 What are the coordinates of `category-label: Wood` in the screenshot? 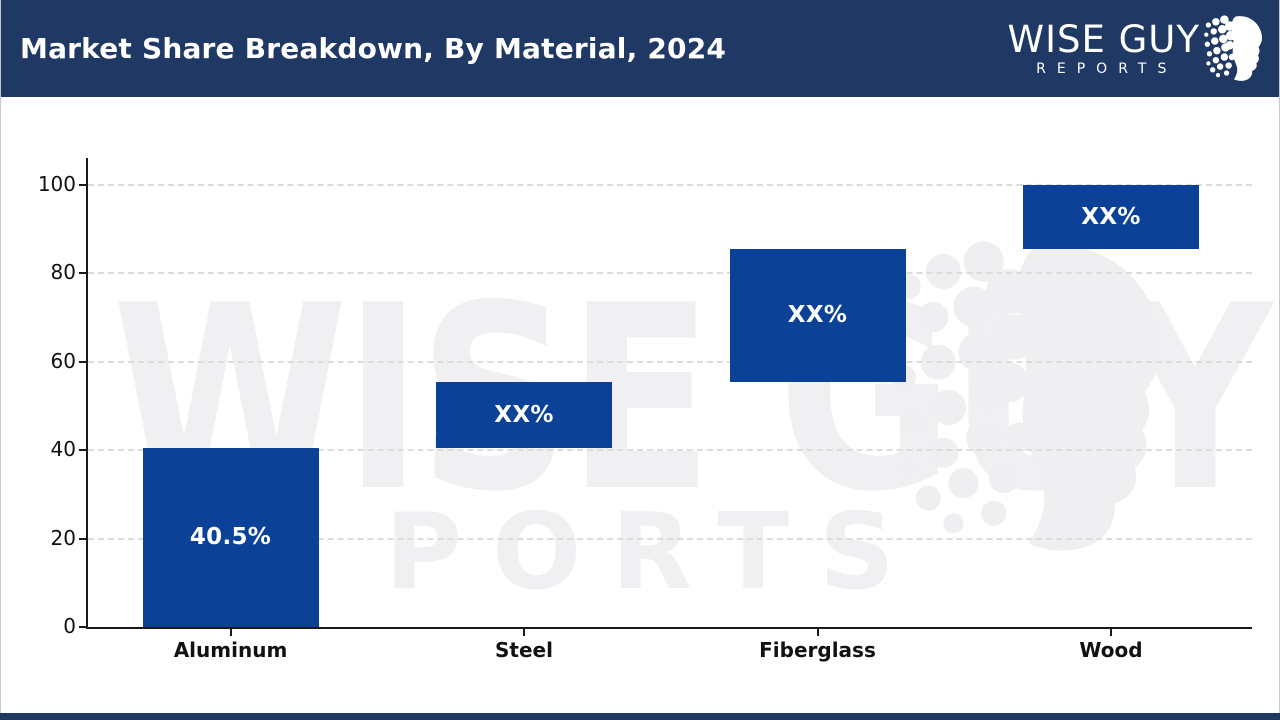 It's located at (1111, 650).